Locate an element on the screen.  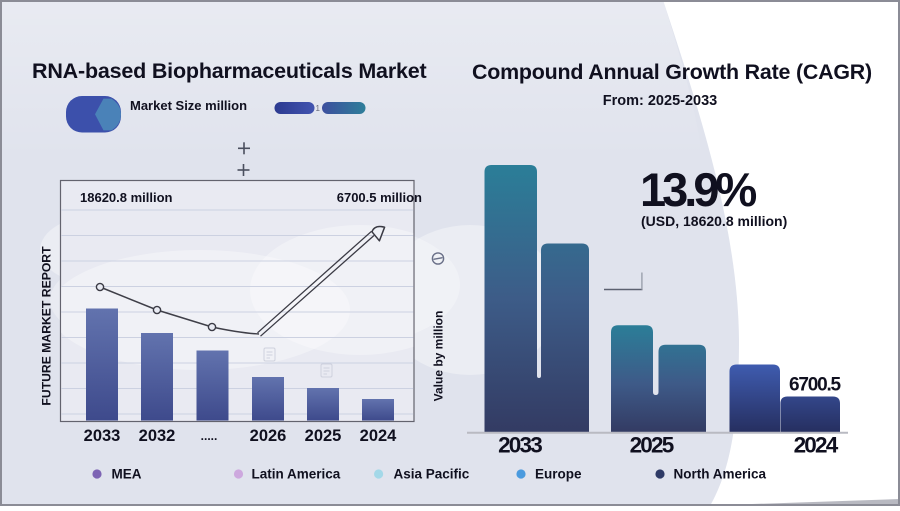
svg-text:RNA-based Biopharmaceuticals M: RNA-based Biopharmaceuticals Market is located at coordinates (229, 71).